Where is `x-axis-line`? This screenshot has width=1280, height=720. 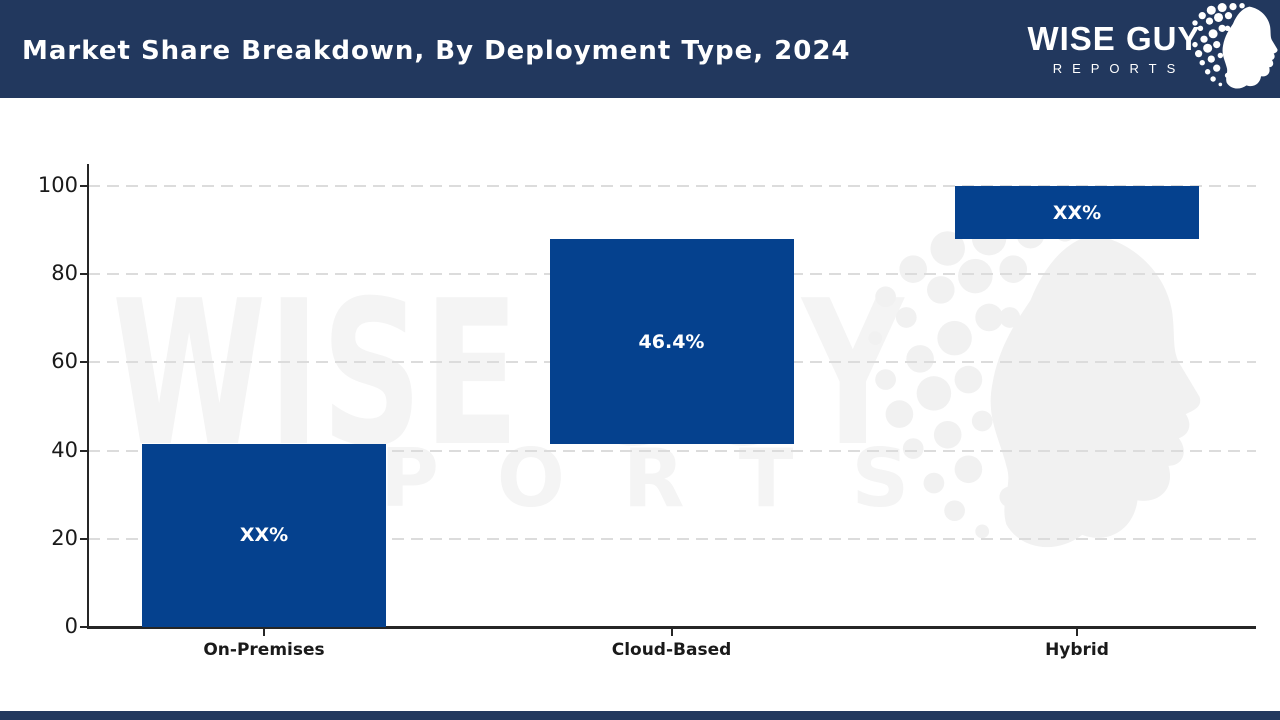
x-axis-line is located at coordinates (671, 627).